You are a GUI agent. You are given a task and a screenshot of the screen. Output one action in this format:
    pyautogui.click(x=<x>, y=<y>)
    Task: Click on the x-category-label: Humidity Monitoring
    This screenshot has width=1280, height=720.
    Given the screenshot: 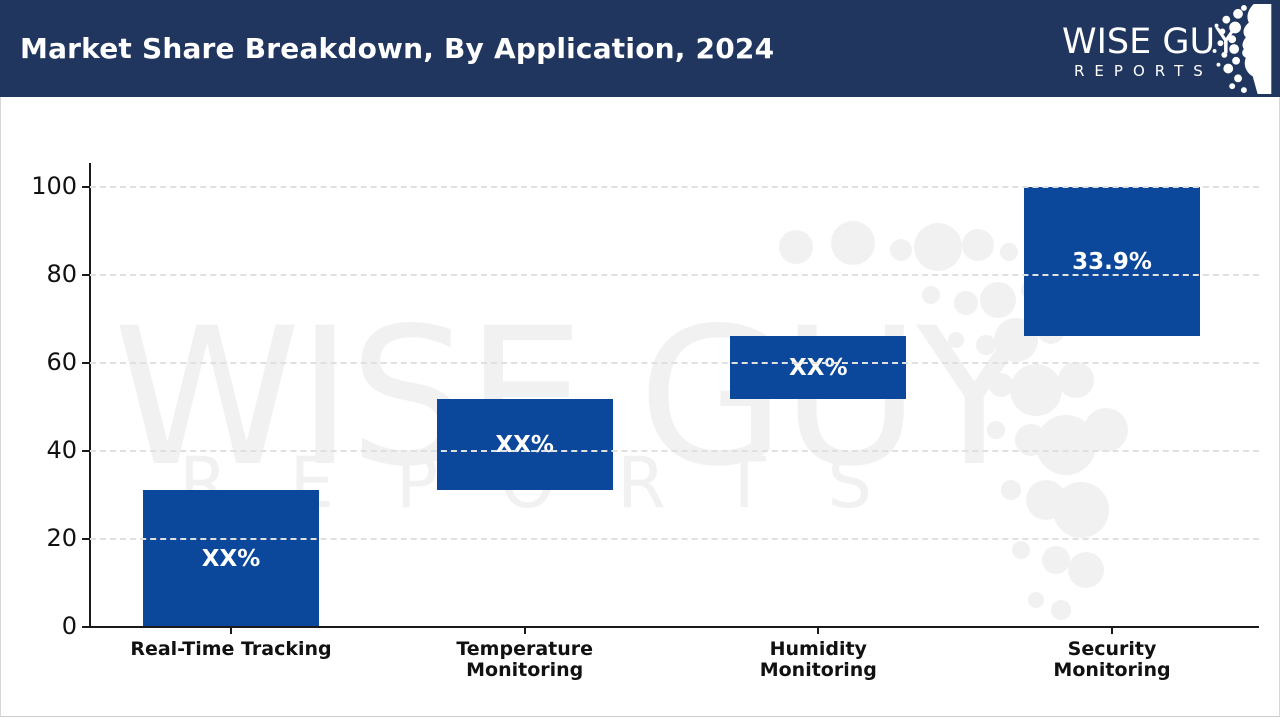 What is the action you would take?
    pyautogui.click(x=818, y=659)
    